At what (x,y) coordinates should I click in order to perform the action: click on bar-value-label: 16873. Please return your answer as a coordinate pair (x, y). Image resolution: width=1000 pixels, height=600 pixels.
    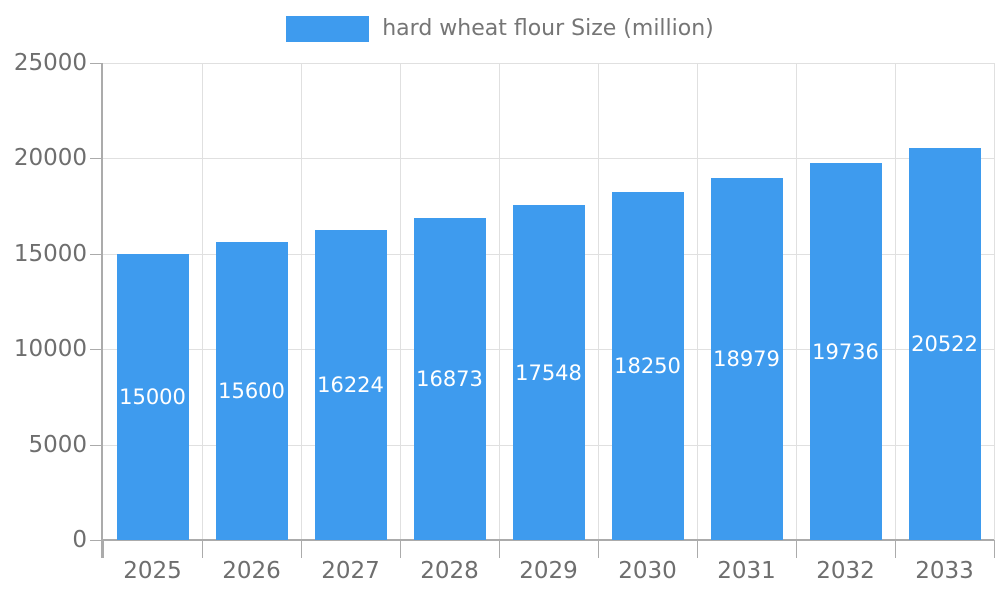
    Looking at the image, I should click on (449, 379).